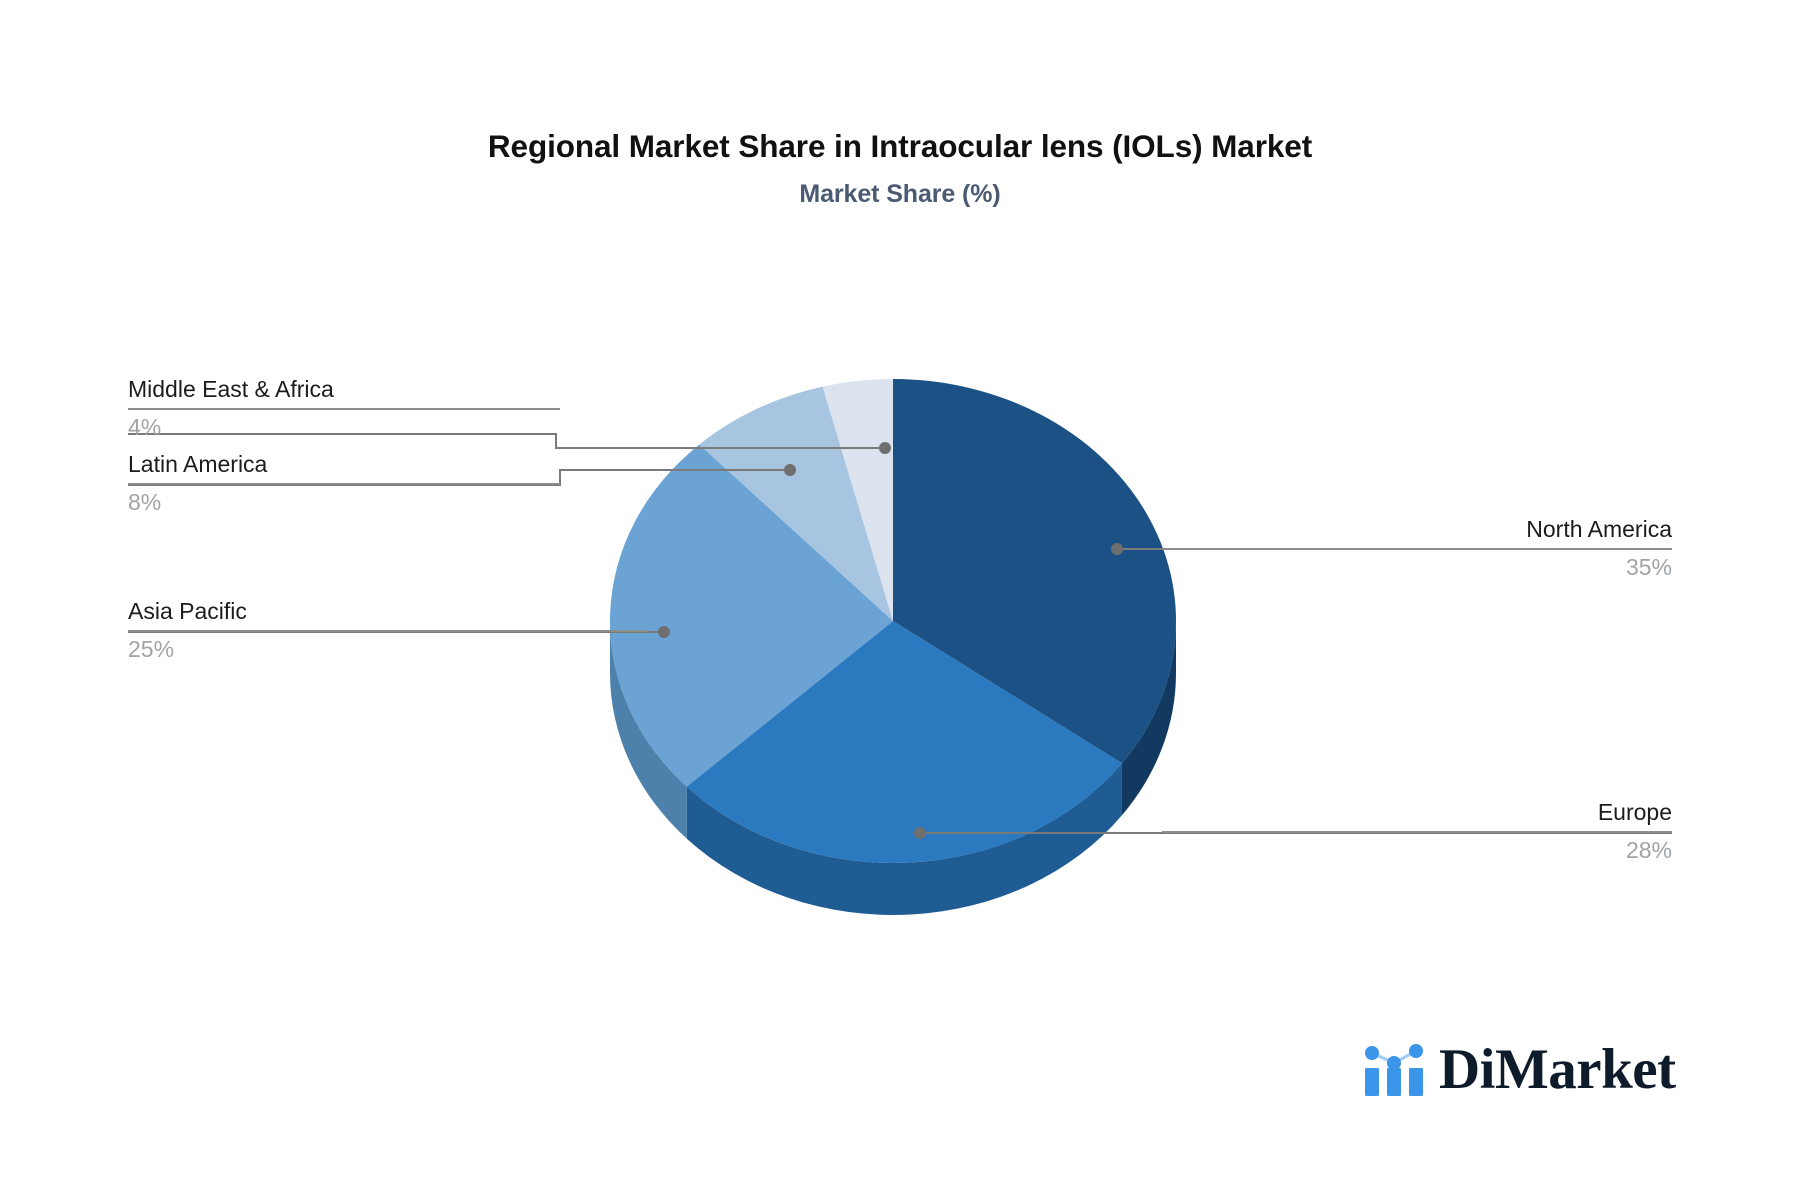  I want to click on callout-label-latin-america: Latin America, so click(198, 464).